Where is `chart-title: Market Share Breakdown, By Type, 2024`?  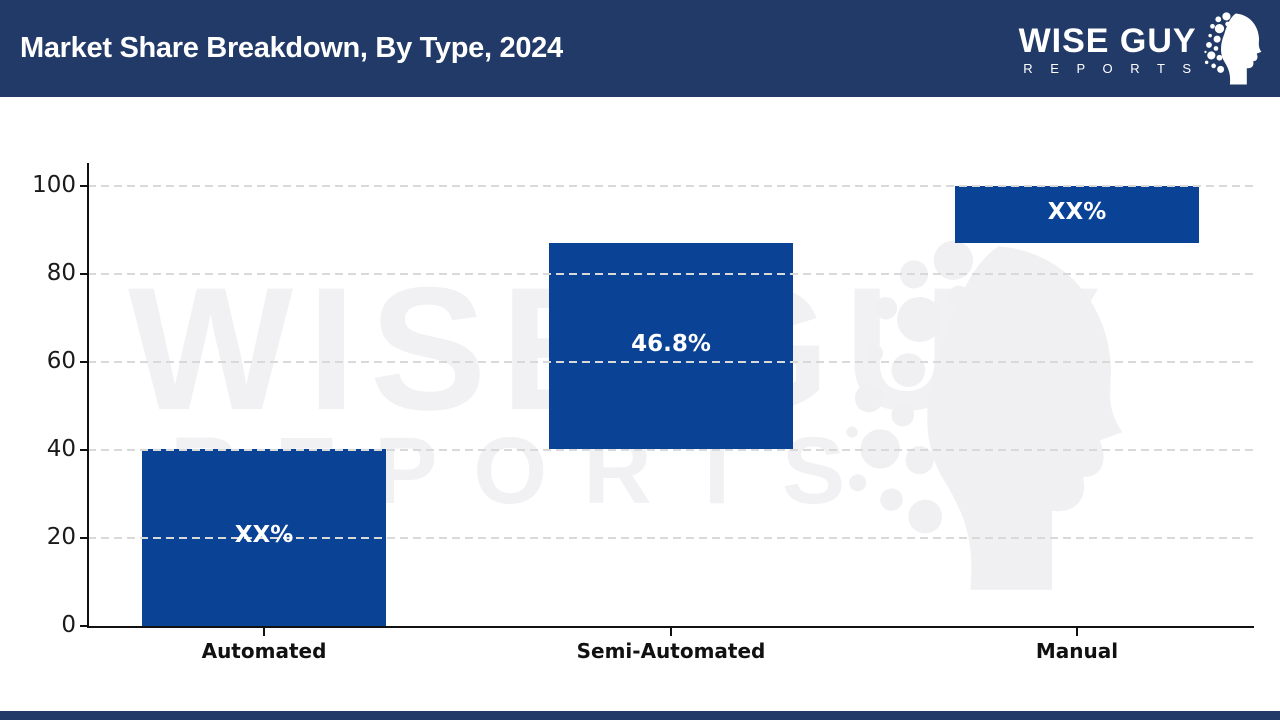 chart-title: Market Share Breakdown, By Type, 2024 is located at coordinates (291, 48).